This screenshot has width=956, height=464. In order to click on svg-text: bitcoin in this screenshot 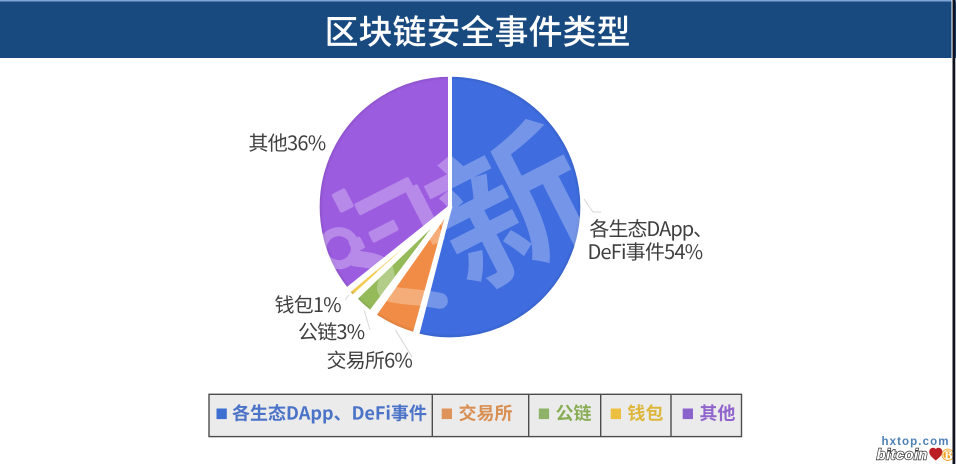, I will do `click(902, 455)`.